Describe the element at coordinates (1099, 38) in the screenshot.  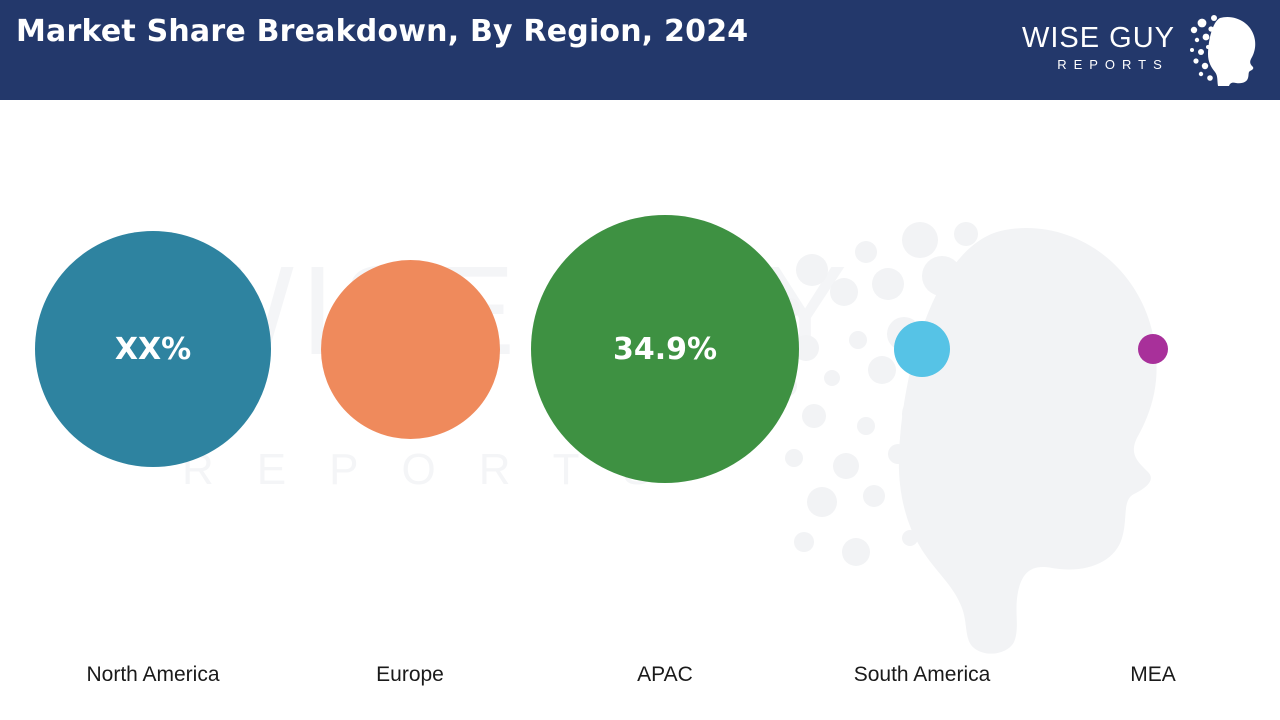
I see `logo-wordmark: WISE GUY` at that location.